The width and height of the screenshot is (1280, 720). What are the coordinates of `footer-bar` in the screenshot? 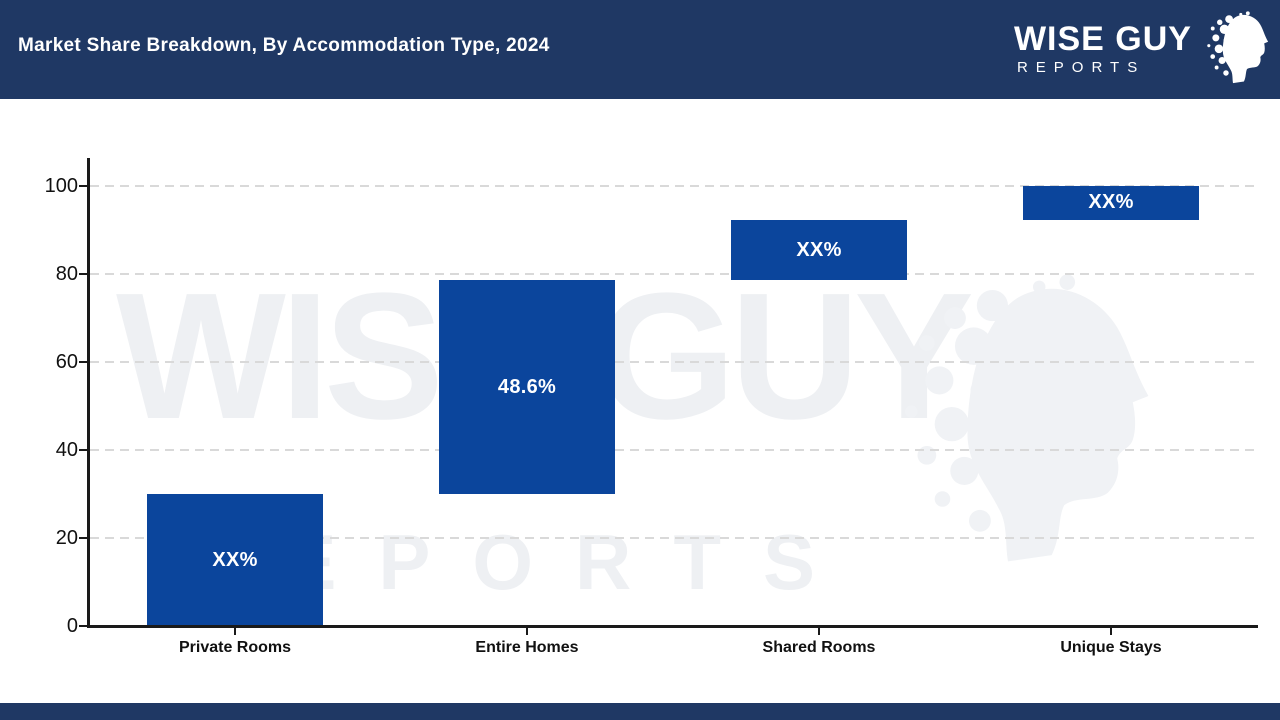 It's located at (640, 711).